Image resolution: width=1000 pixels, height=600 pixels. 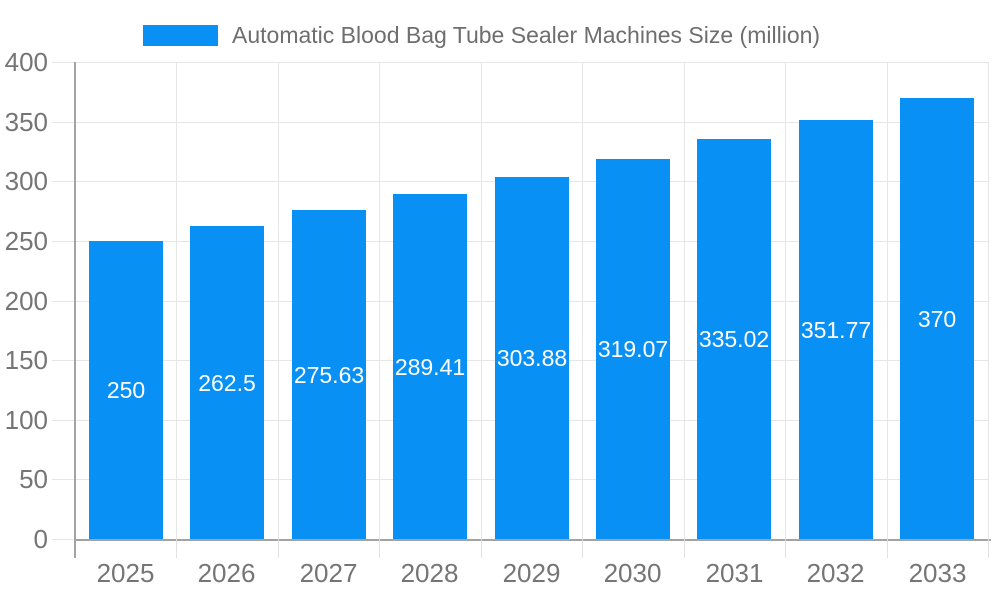 I want to click on bar: 335.02, so click(x=734, y=339).